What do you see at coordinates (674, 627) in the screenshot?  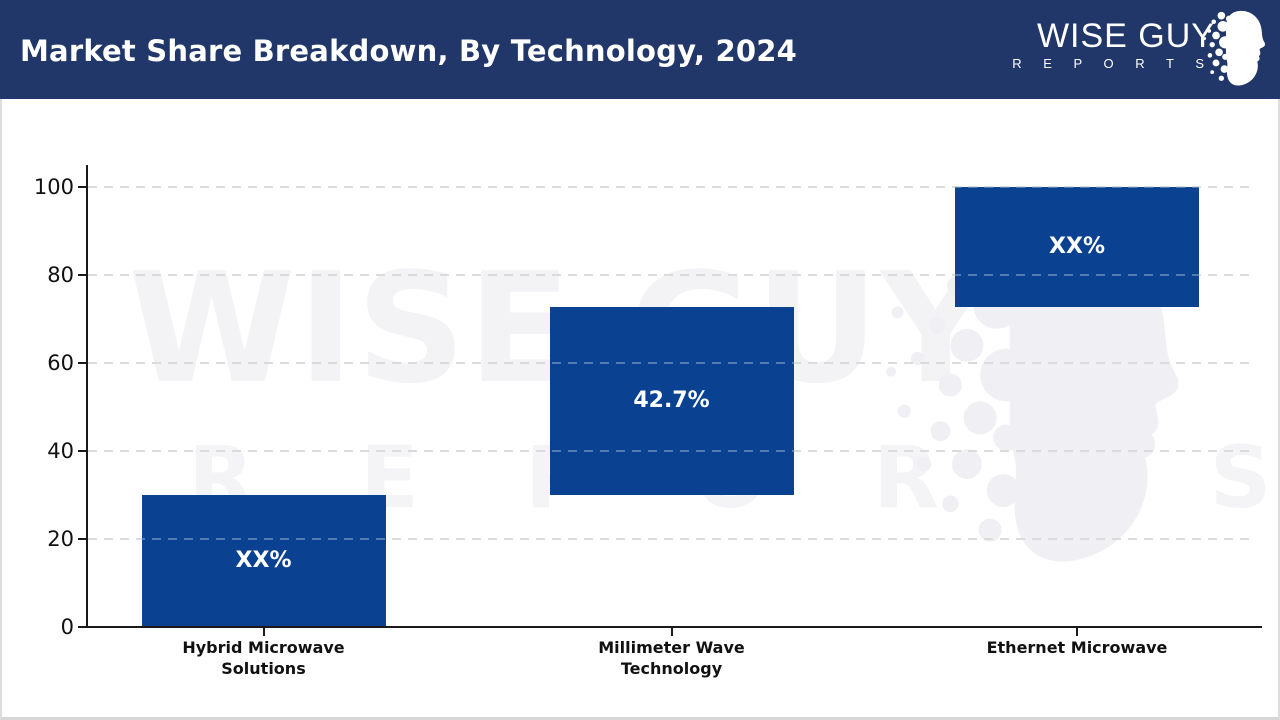 I see `x-axis-line` at bounding box center [674, 627].